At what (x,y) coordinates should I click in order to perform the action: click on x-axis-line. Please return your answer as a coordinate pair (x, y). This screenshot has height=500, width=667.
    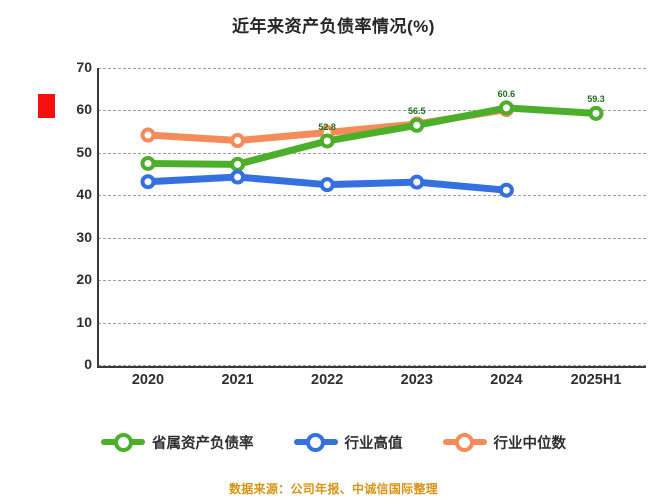
    Looking at the image, I should click on (371, 367).